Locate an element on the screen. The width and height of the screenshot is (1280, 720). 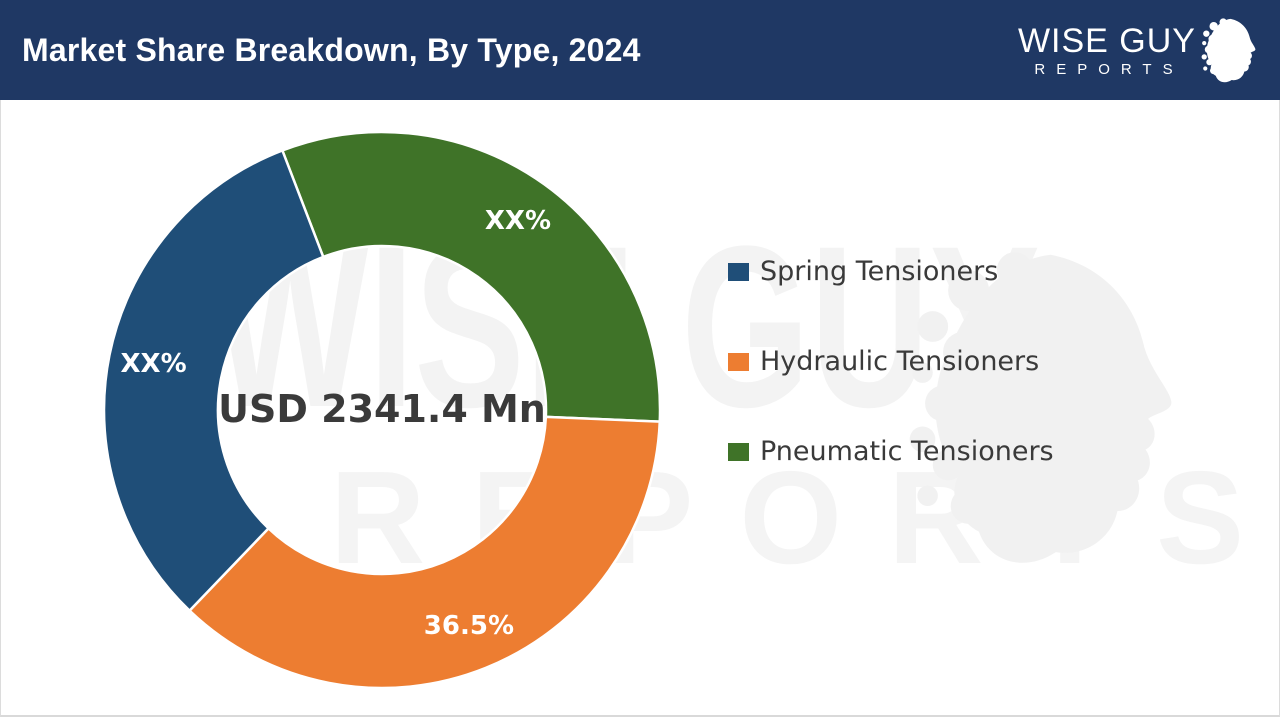
slice-label-pneumatic: XX% is located at coordinates (518, 220).